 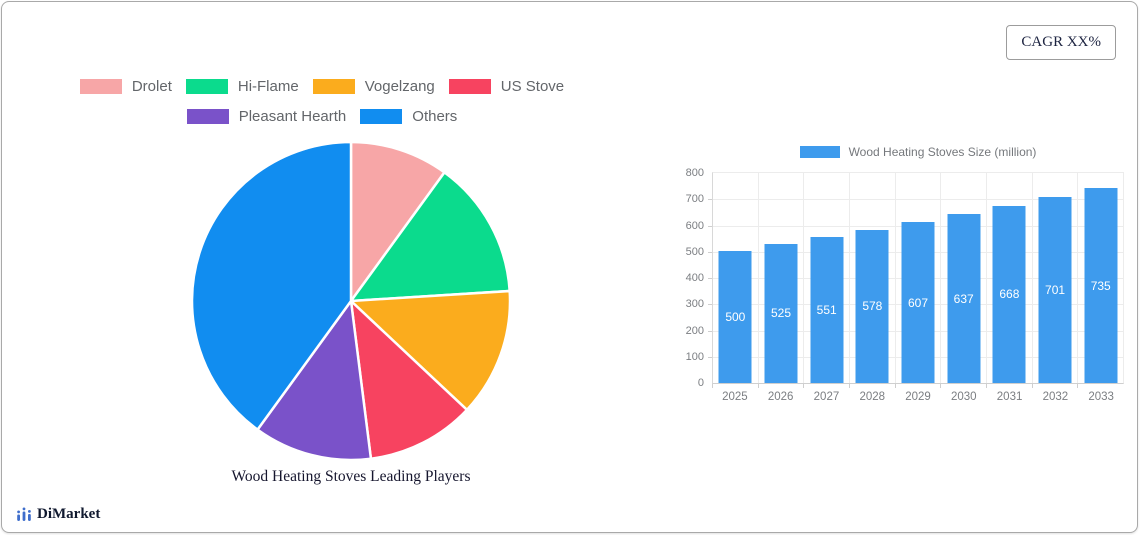 I want to click on legend-item-hi-flame: Hi-Flame, so click(x=242, y=86).